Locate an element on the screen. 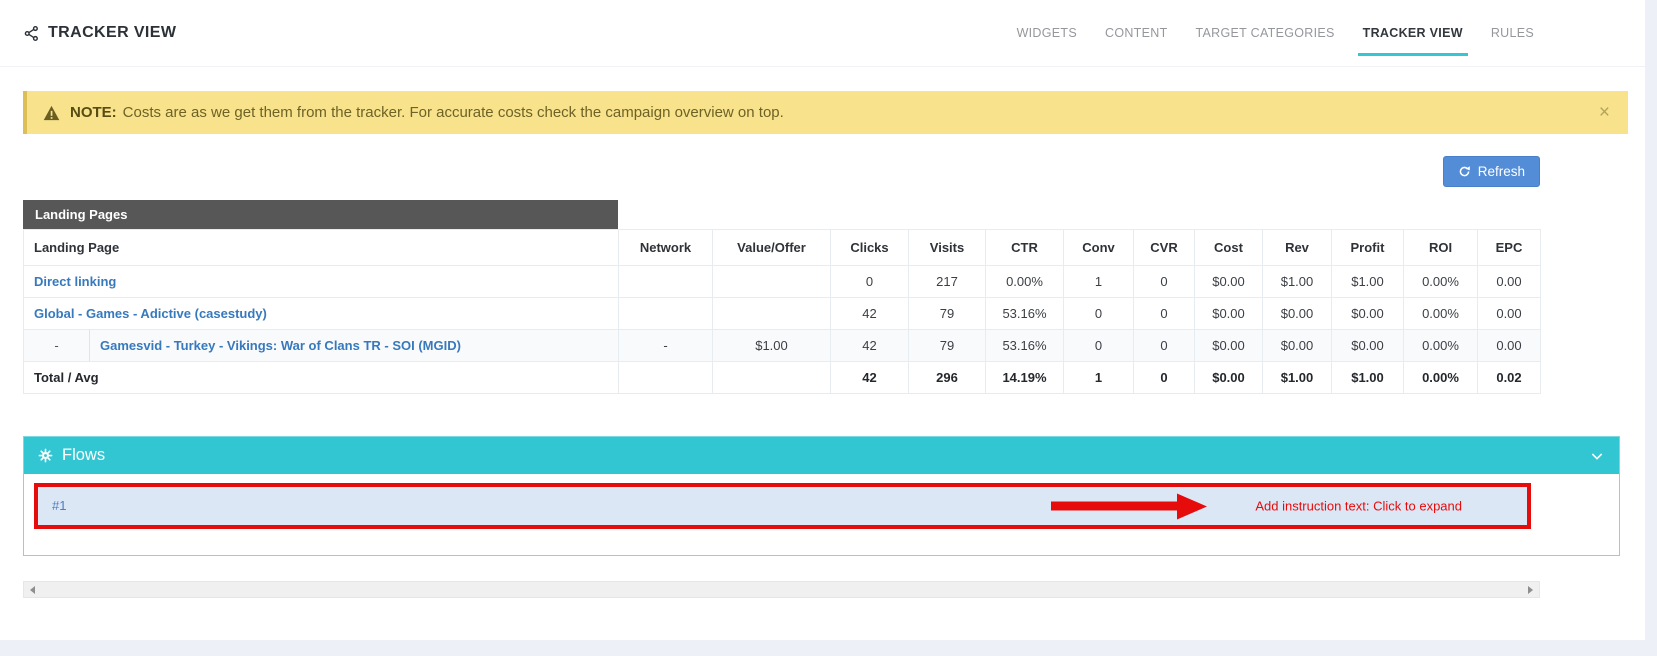 The height and width of the screenshot is (656, 1657). col-epc: EPC is located at coordinates (1509, 247).